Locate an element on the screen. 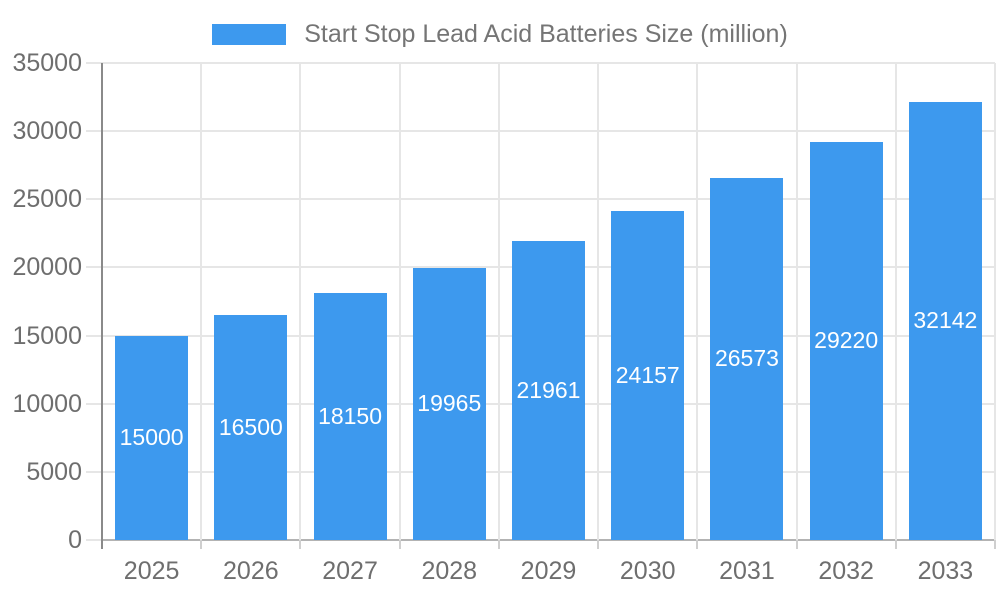 The image size is (1000, 600). bar: 29220 is located at coordinates (846, 340).